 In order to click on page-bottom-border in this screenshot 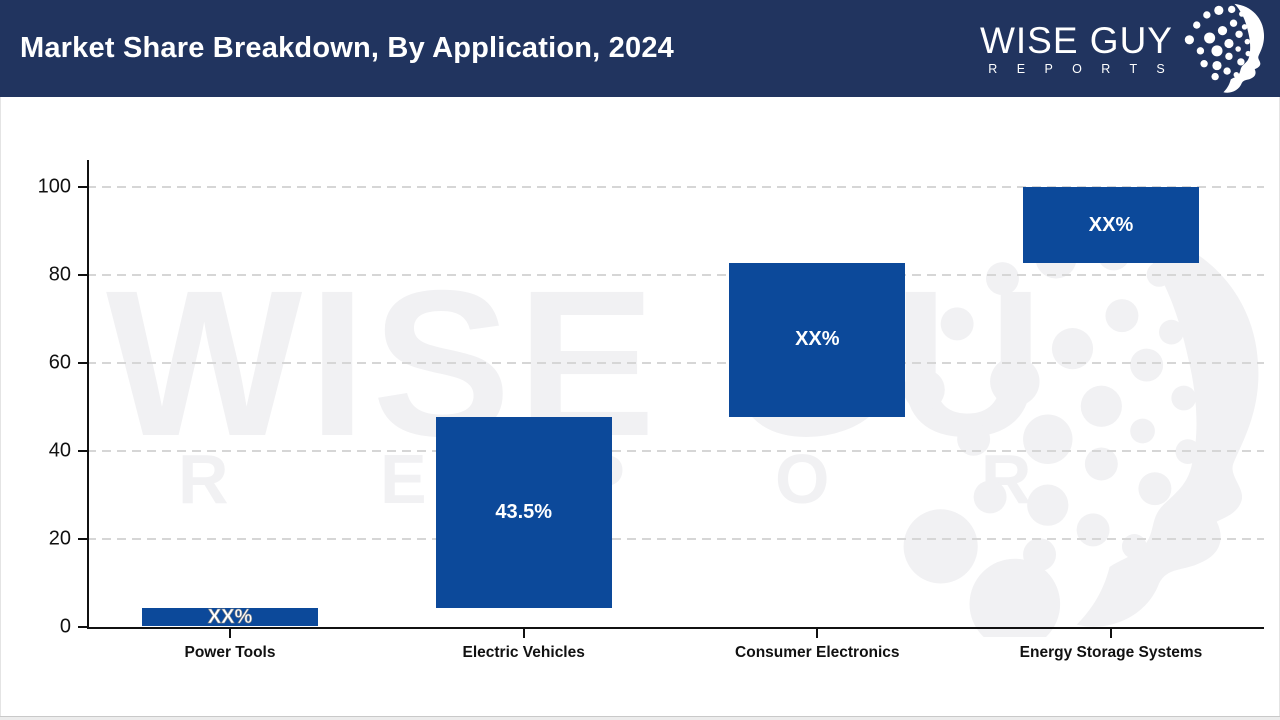, I will do `click(640, 716)`.